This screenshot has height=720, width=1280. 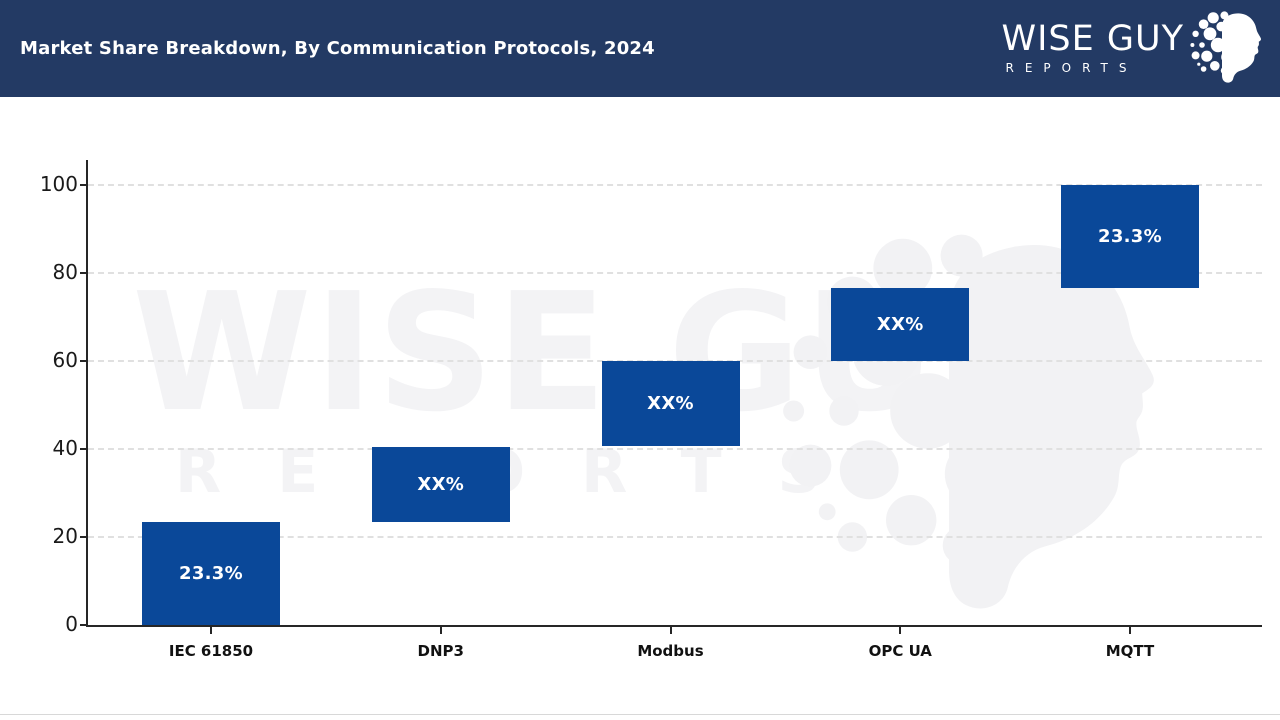 I want to click on bar-mqtt: 23.3%, so click(x=1130, y=236).